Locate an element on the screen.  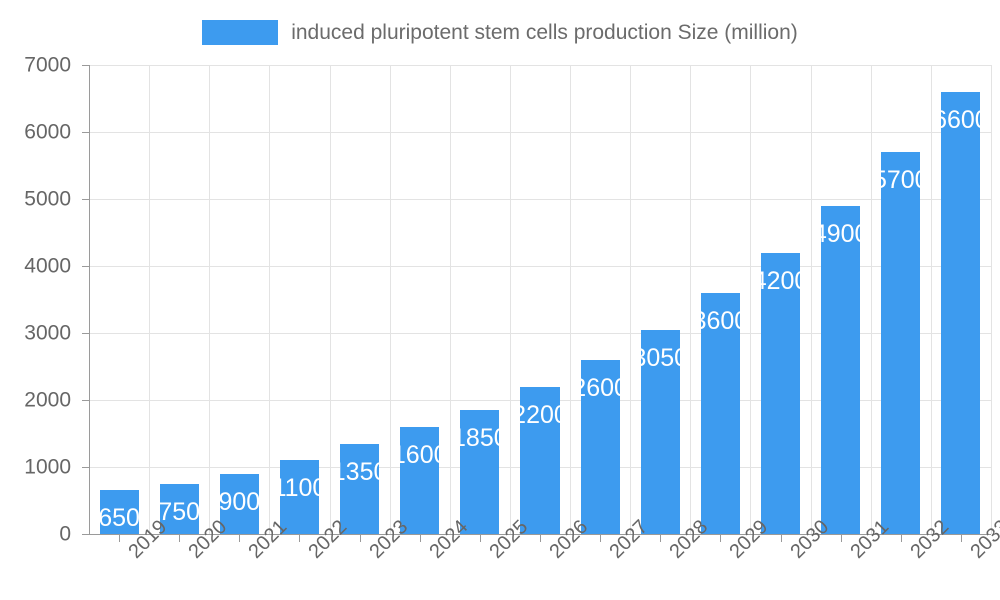
x-axis-tick-label: 2033 is located at coordinates (983, 539).